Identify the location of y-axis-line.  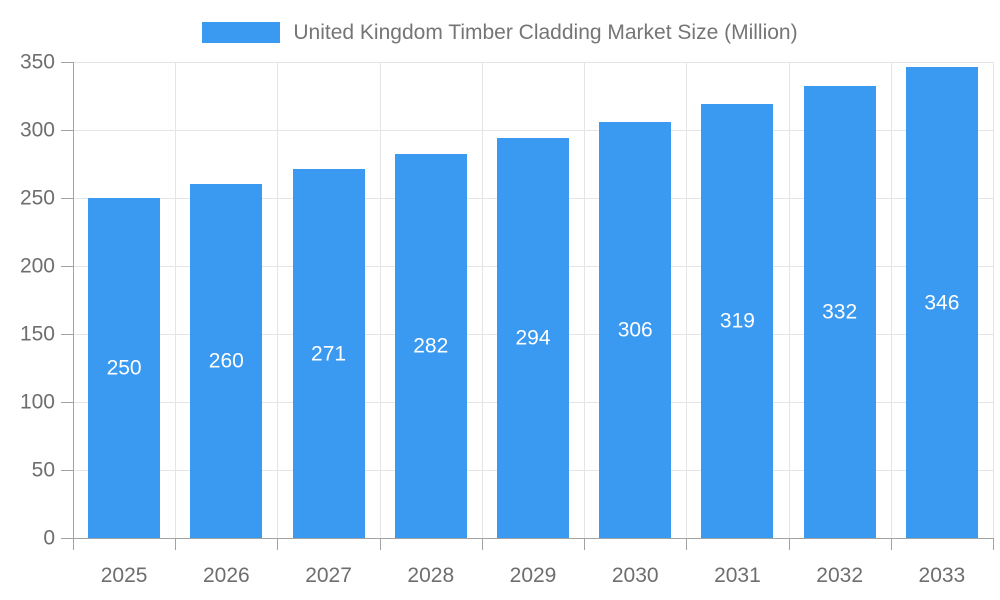
(73, 300).